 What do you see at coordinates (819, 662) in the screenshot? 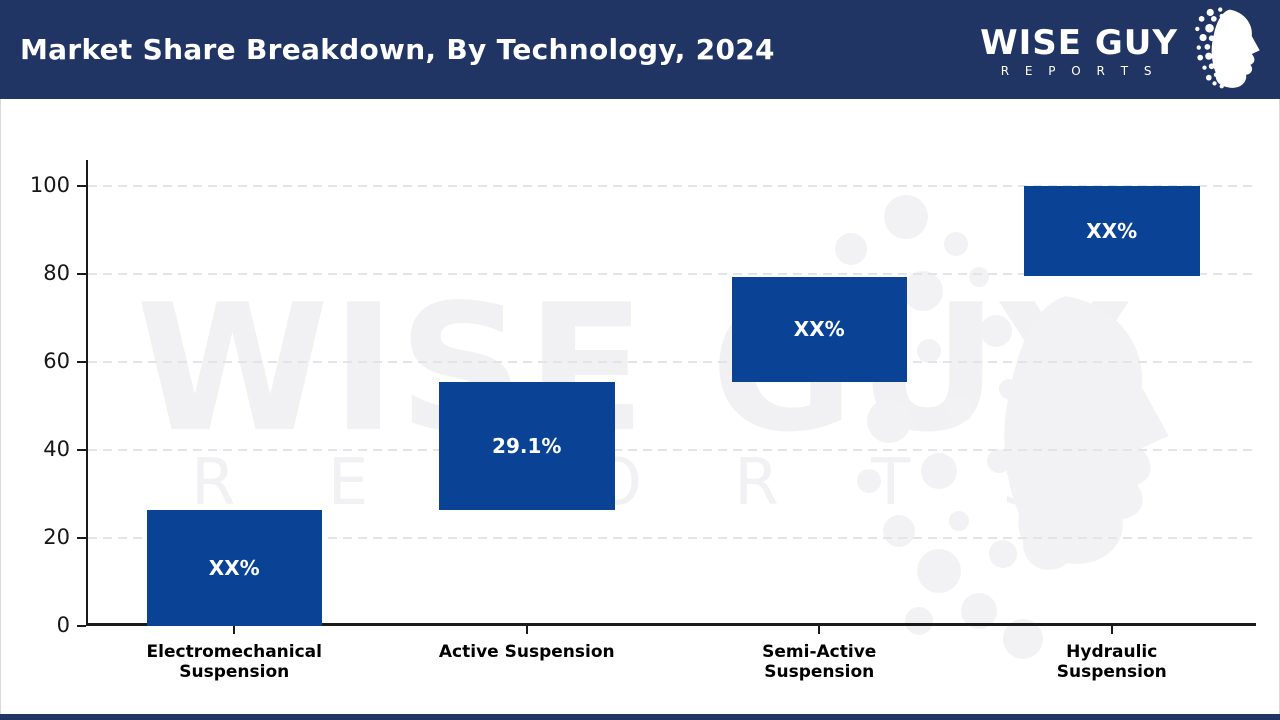
I see `x-category-label-3: Semi-Active Suspension` at bounding box center [819, 662].